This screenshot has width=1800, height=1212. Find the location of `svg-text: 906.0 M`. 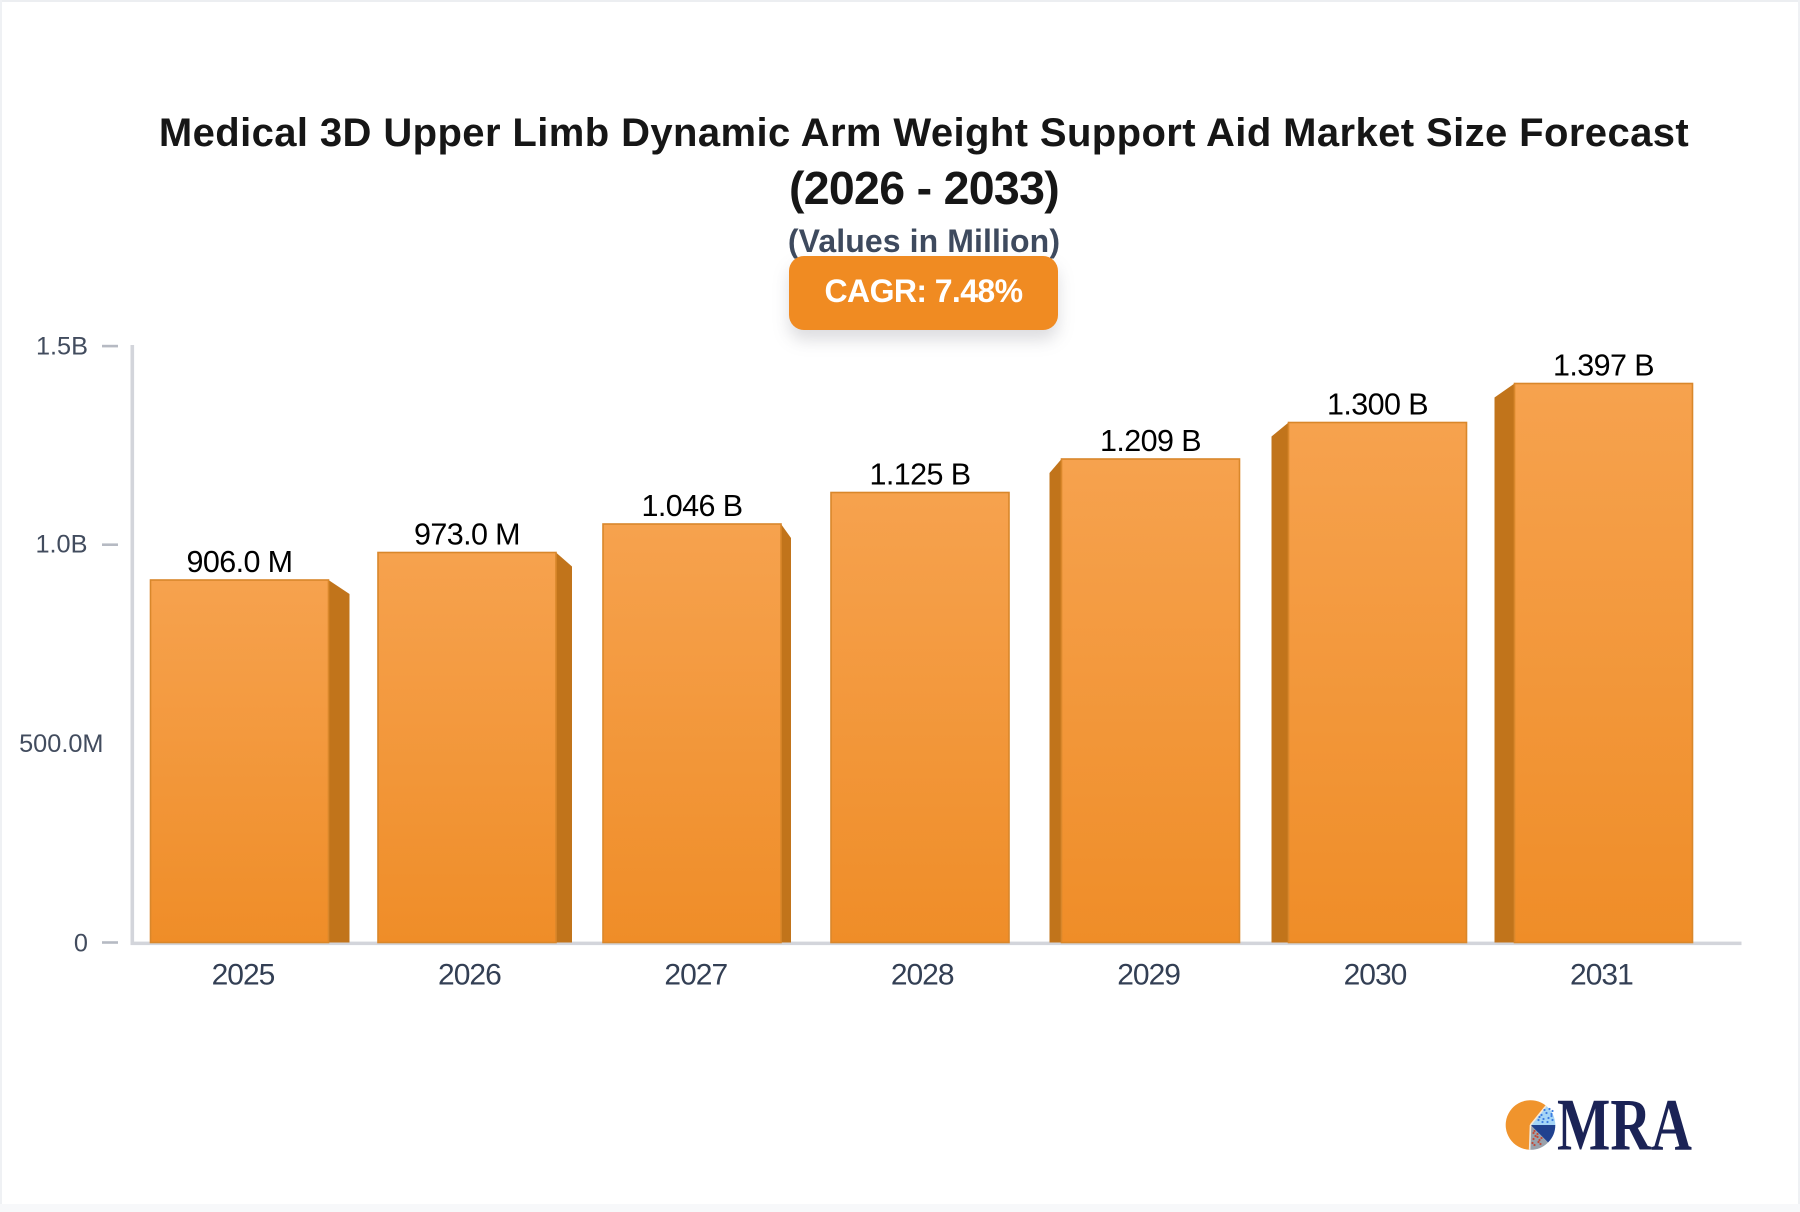

svg-text: 906.0 M is located at coordinates (239, 562).